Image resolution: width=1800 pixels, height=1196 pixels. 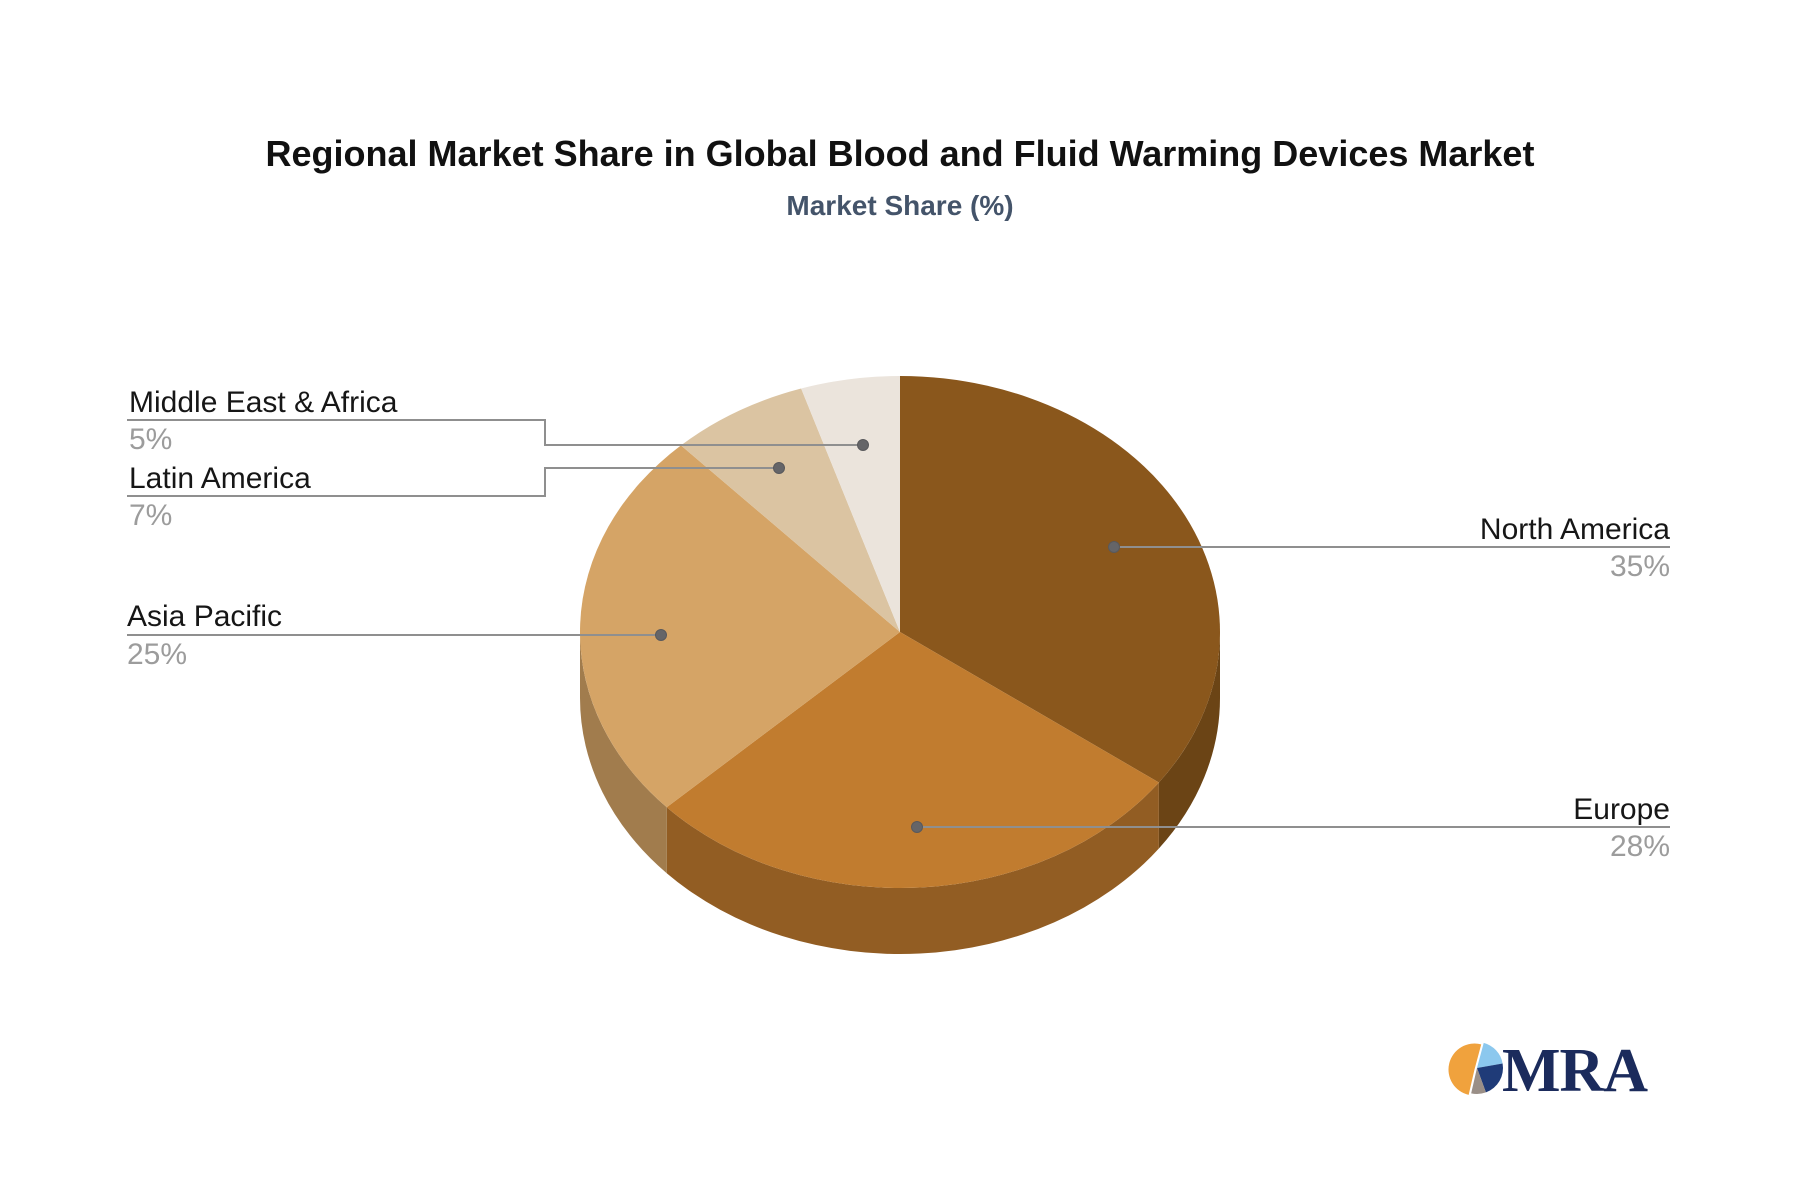 I want to click on logo-wedge-navy, so click(x=1490, y=1078).